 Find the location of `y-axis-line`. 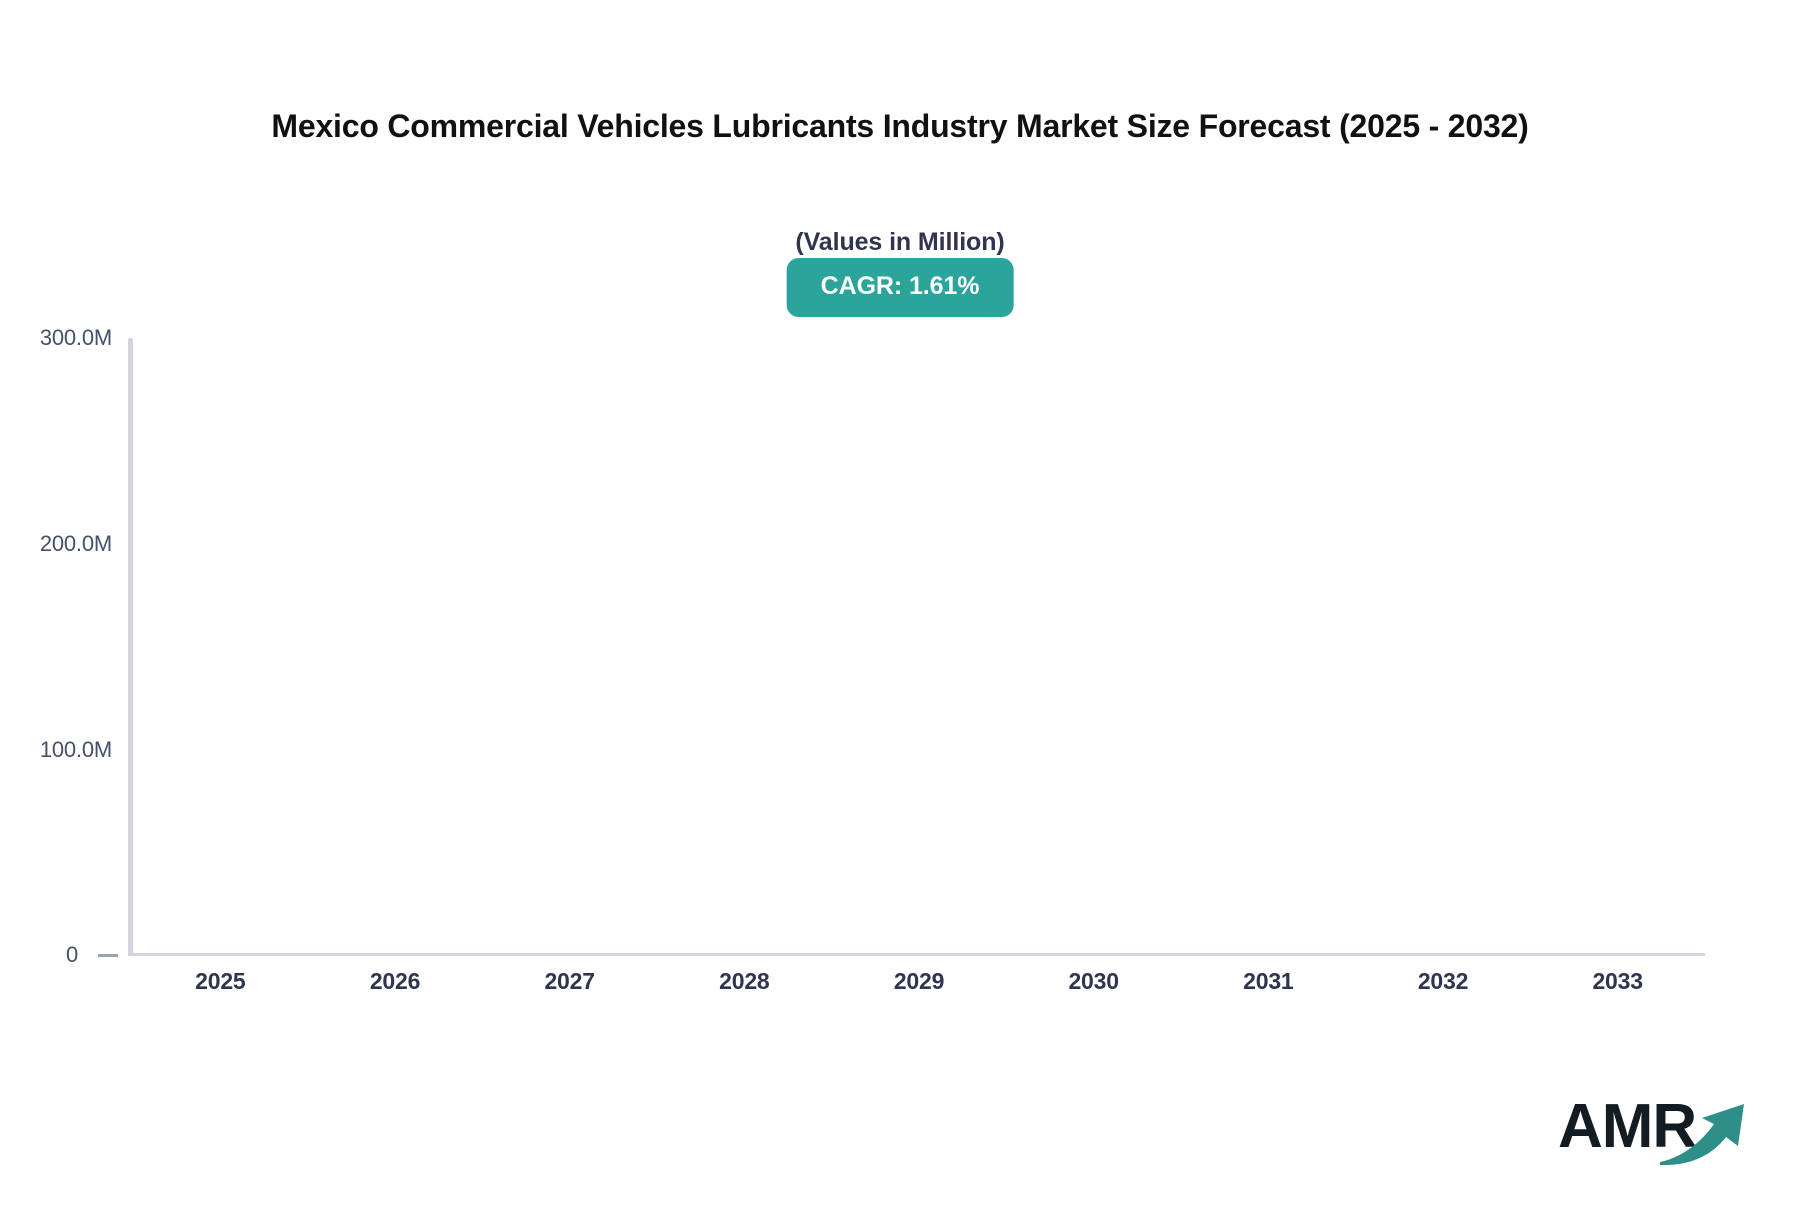

y-axis-line is located at coordinates (130, 646).